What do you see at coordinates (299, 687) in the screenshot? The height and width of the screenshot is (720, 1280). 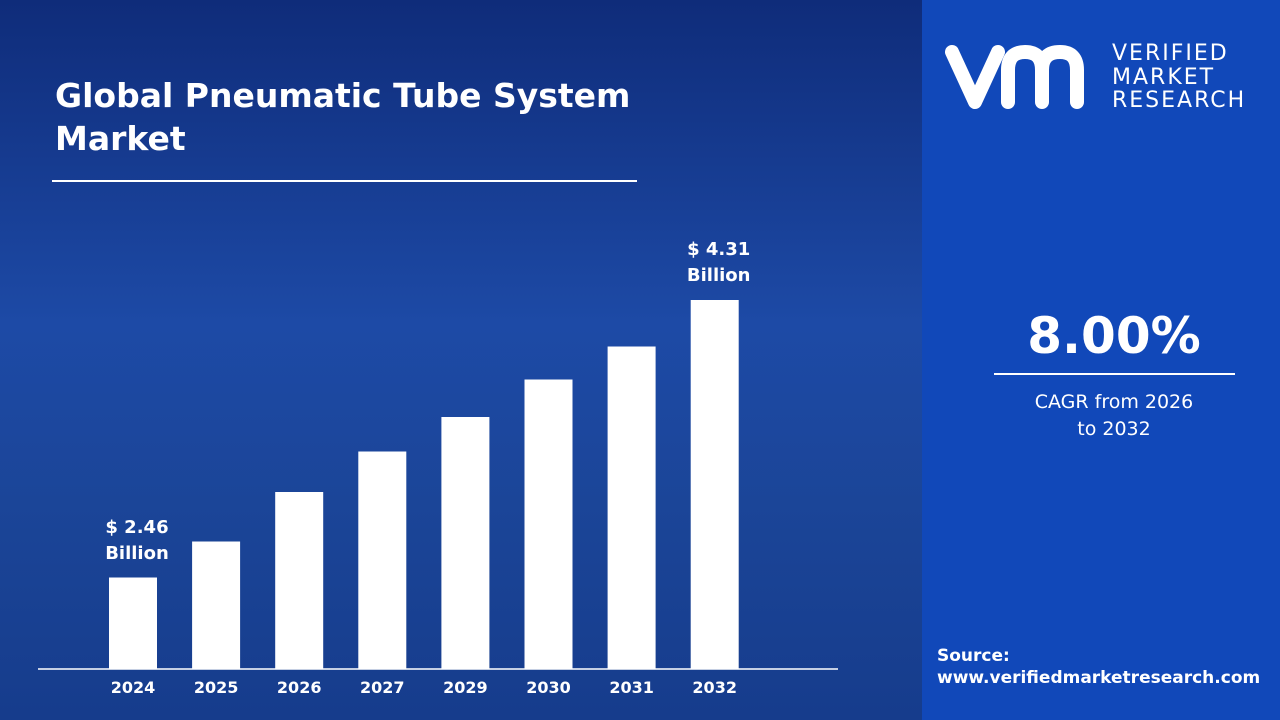 I see `x-tick-label: 2026` at bounding box center [299, 687].